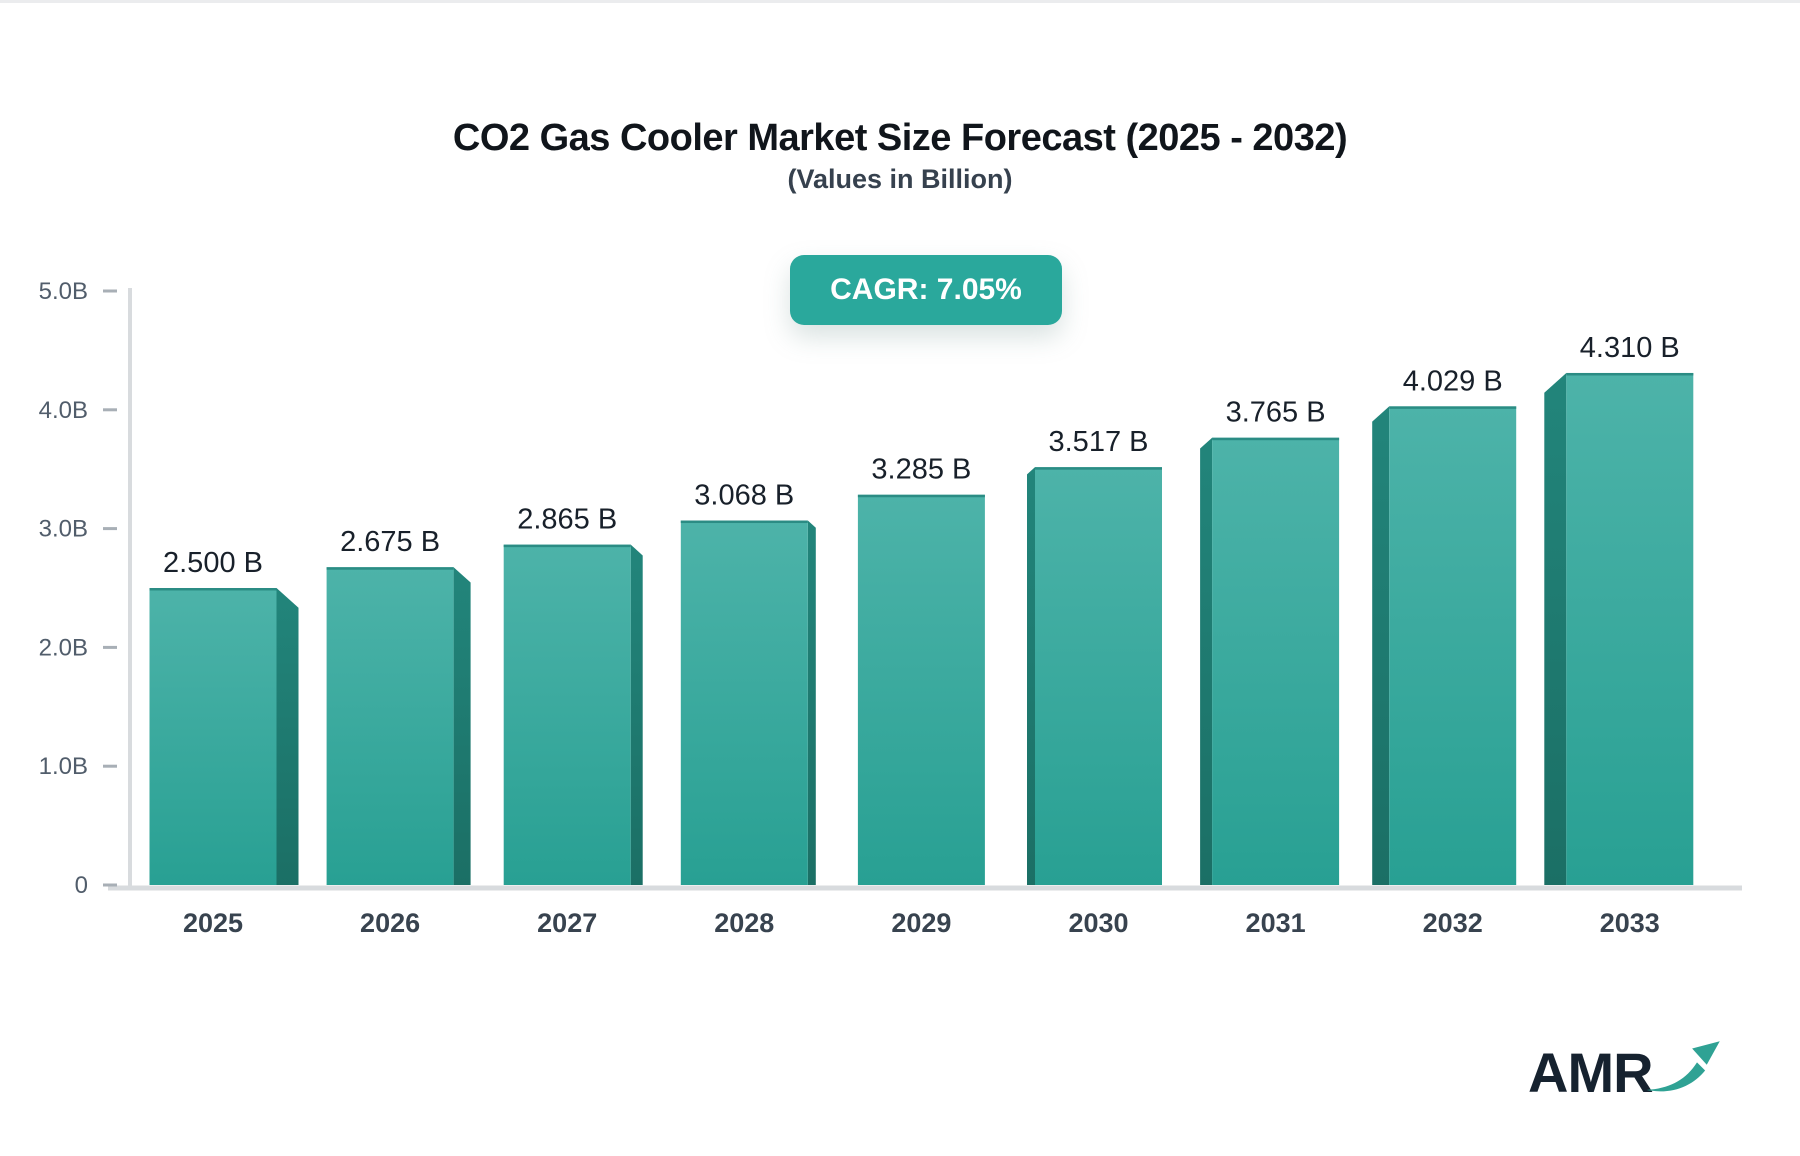 Image resolution: width=1800 pixels, height=1156 pixels. What do you see at coordinates (1276, 661) in the screenshot?
I see `bar-2031` at bounding box center [1276, 661].